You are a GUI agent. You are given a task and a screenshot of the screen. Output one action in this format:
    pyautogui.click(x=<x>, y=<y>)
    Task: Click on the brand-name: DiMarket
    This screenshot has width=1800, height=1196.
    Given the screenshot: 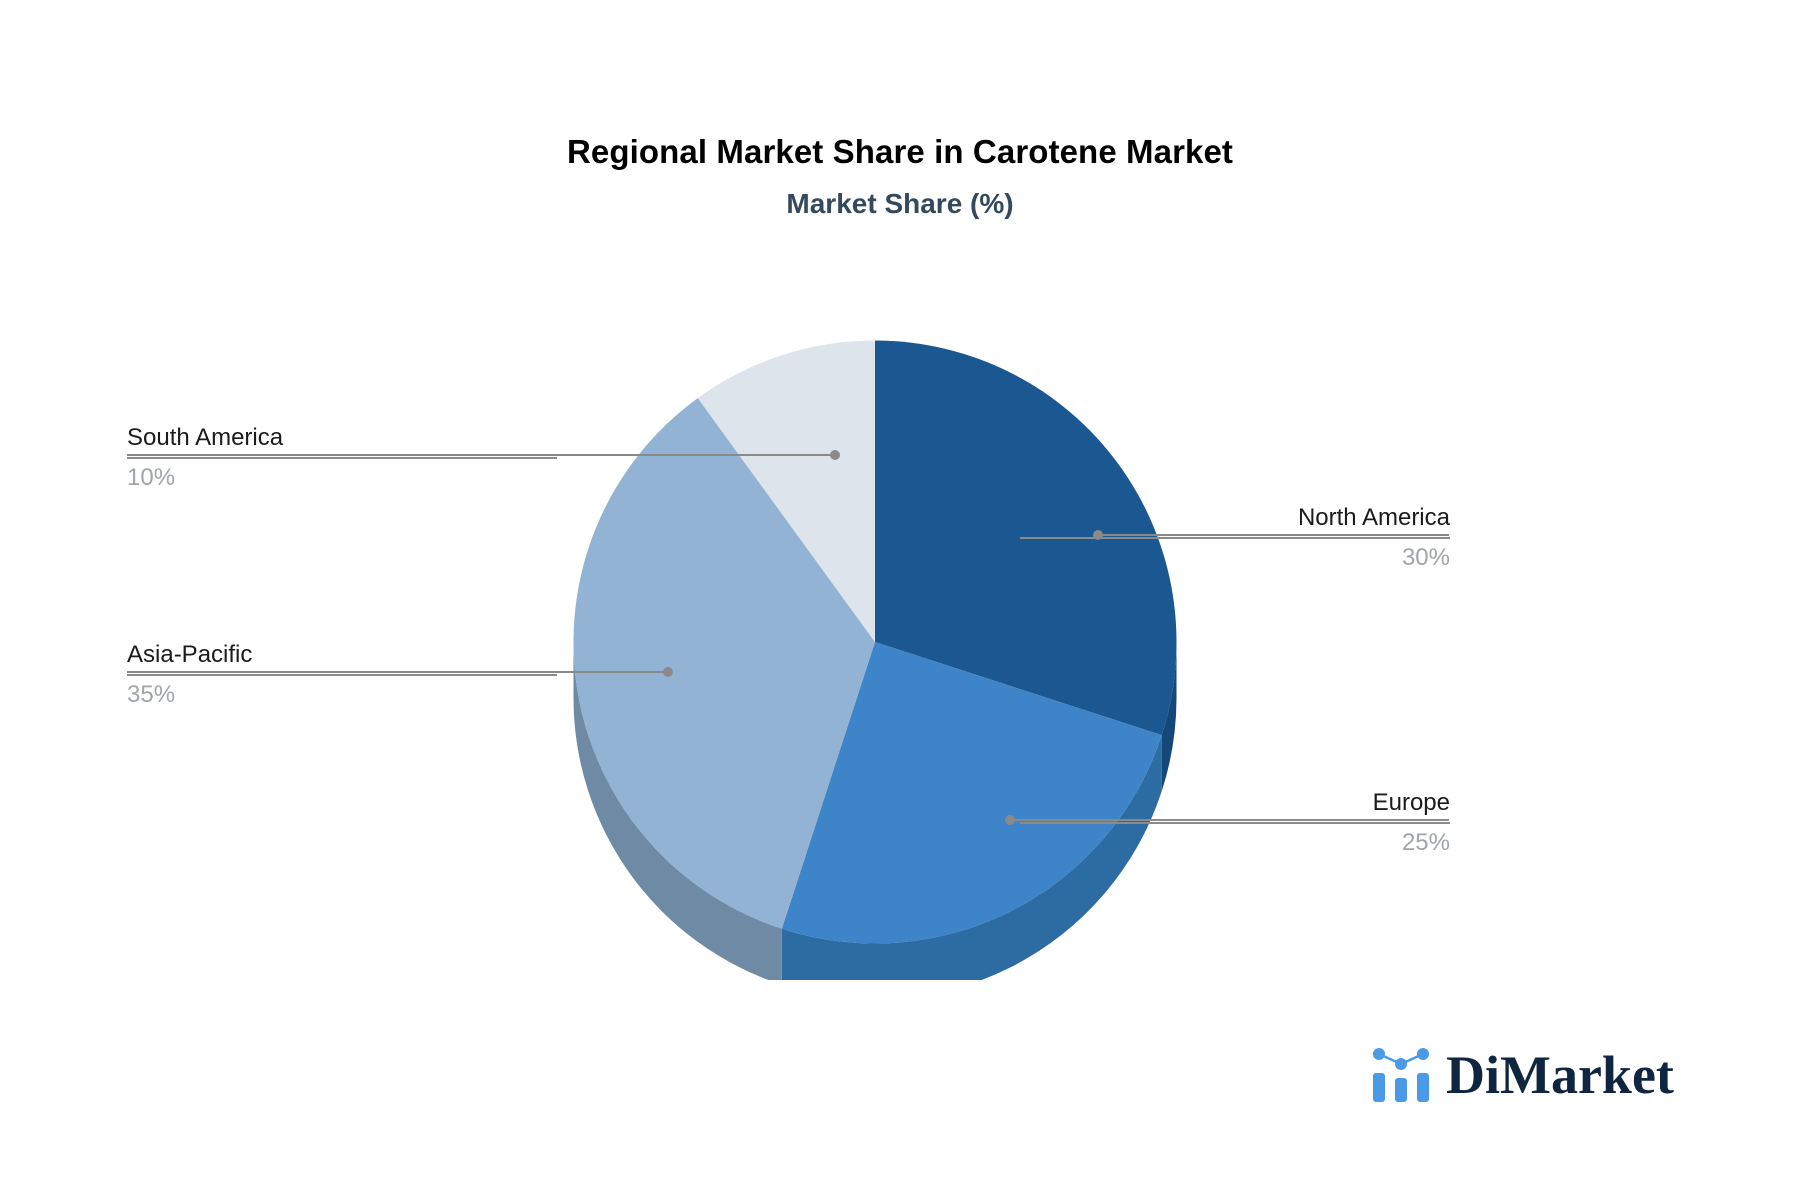 What is the action you would take?
    pyautogui.click(x=1560, y=1075)
    